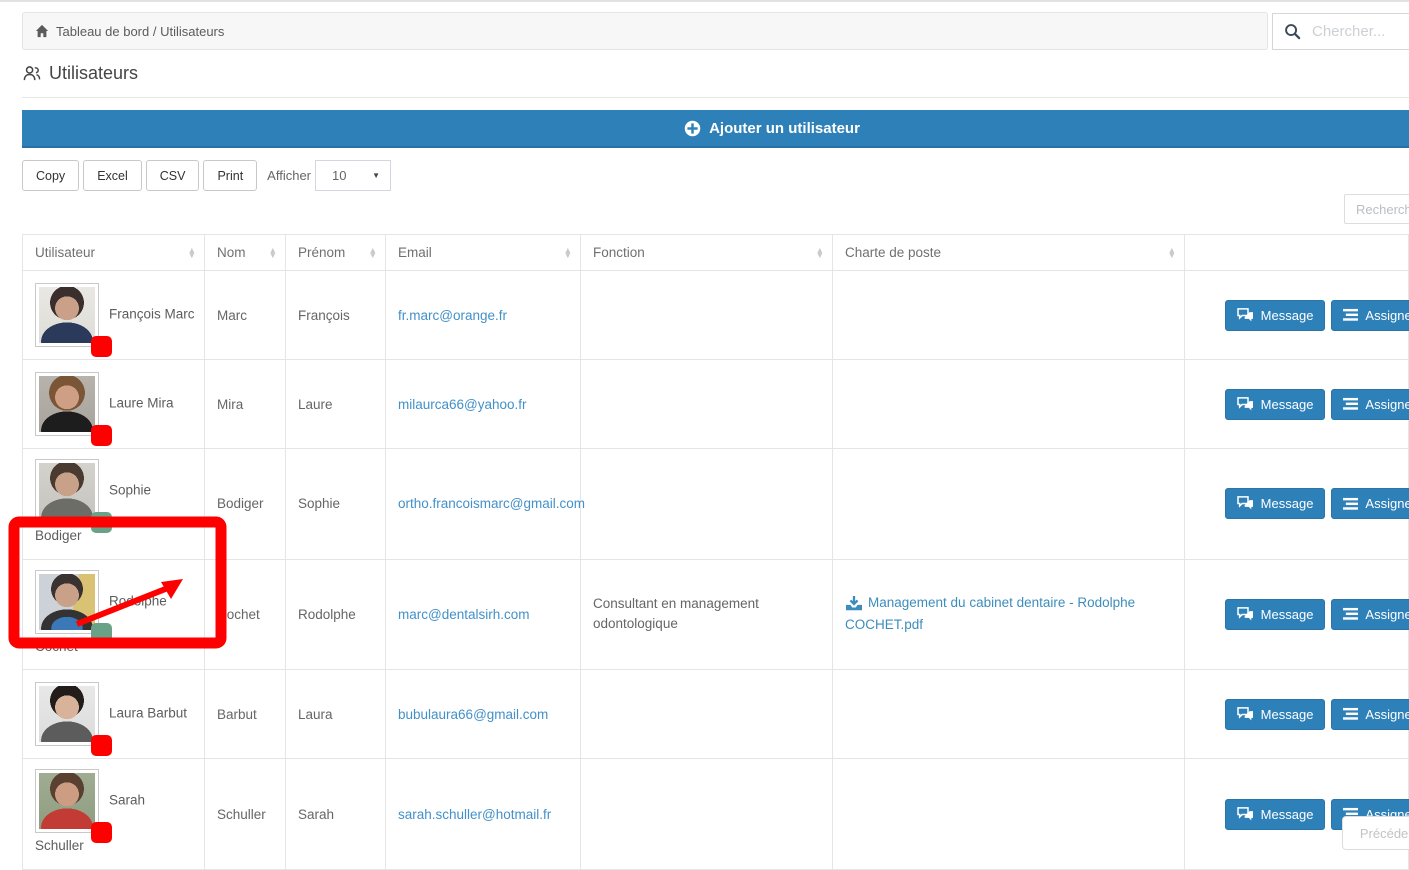 The width and height of the screenshot is (1409, 870). Describe the element at coordinates (452, 315) in the screenshot. I see `email-link: fr.marc@orange.fr` at that location.